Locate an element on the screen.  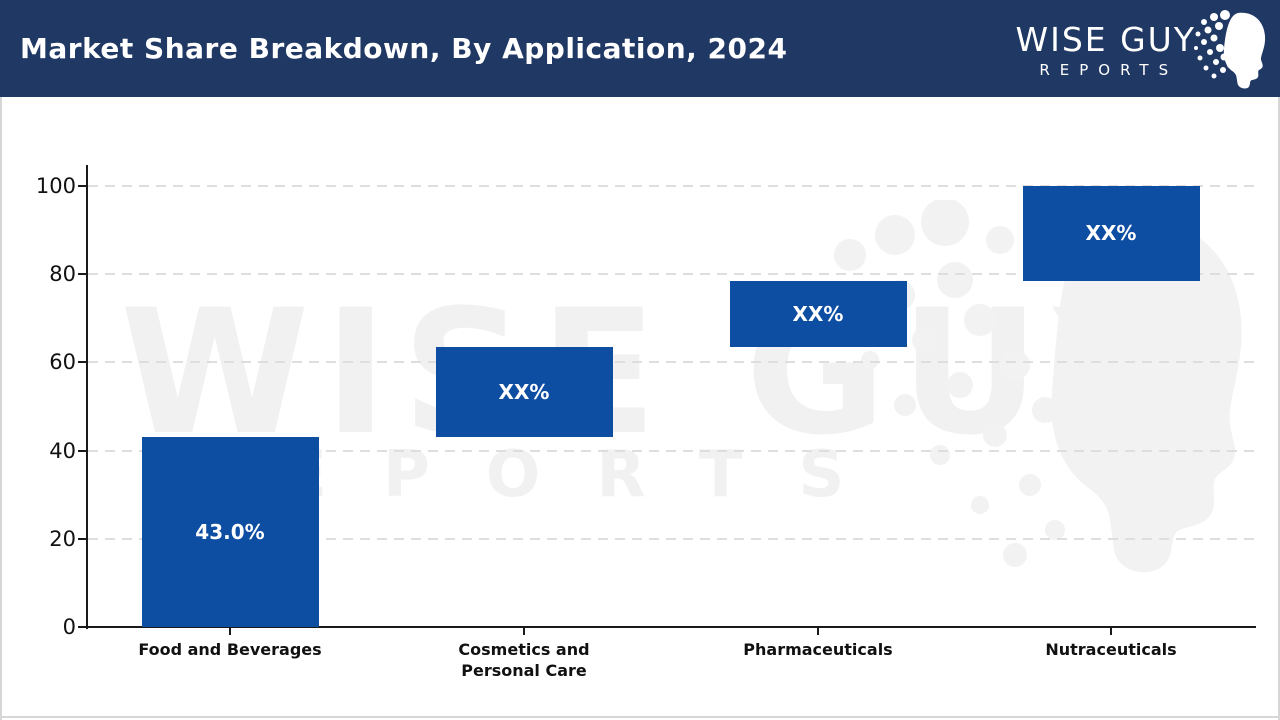
bar-3: XX% is located at coordinates (1111, 233).